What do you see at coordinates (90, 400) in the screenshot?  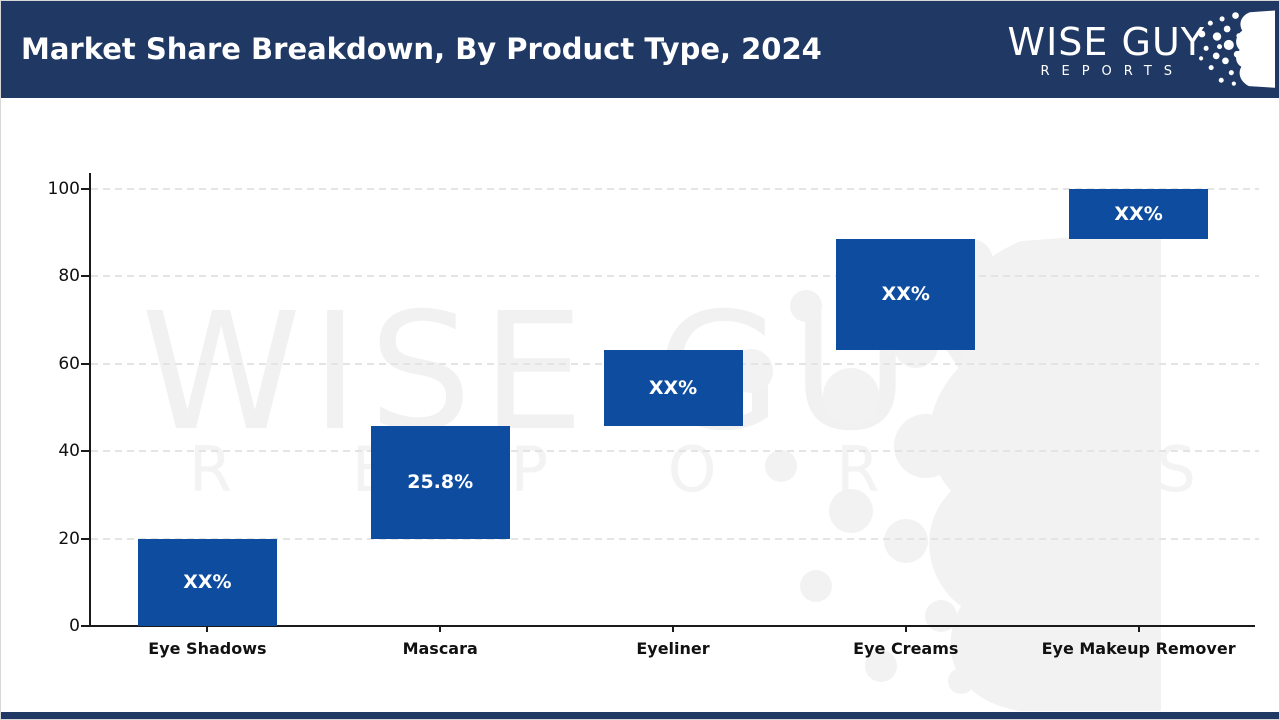 I see `y-axis-line` at bounding box center [90, 400].